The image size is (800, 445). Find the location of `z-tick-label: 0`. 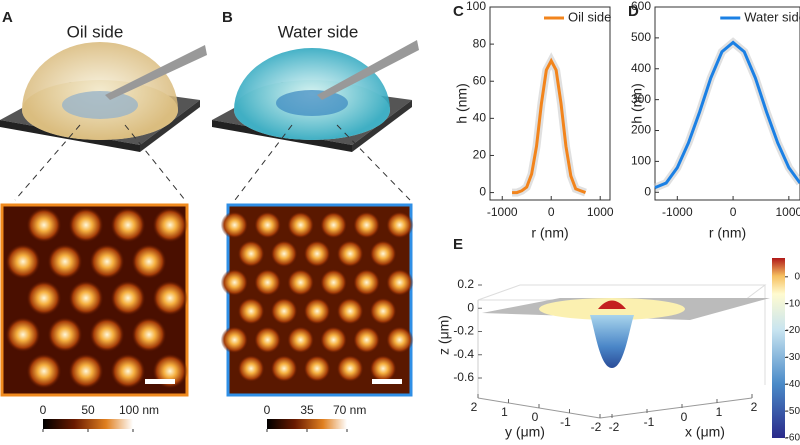

z-tick-label: 0 is located at coordinates (470, 307).